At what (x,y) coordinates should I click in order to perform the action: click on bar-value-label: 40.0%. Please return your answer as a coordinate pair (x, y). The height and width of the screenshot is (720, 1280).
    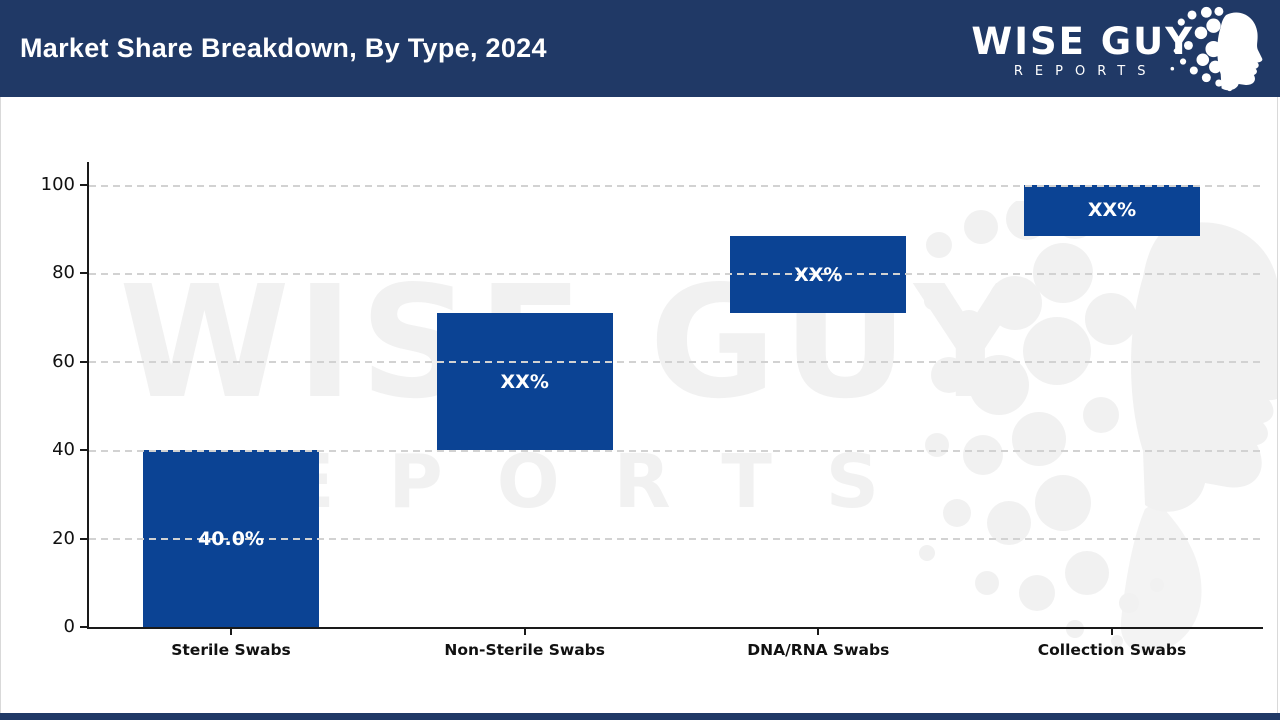
    Looking at the image, I should click on (231, 538).